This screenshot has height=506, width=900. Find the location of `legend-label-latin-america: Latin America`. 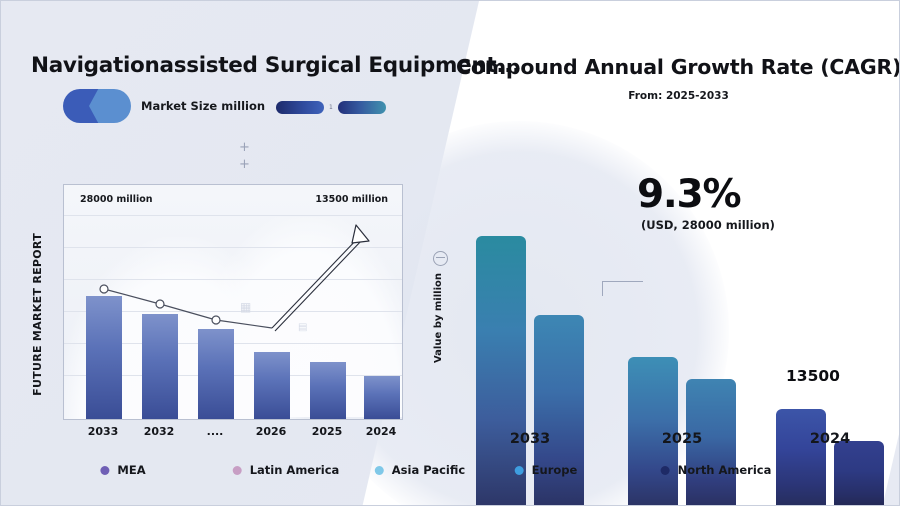

legend-label-latin-america: Latin America is located at coordinates (294, 470).